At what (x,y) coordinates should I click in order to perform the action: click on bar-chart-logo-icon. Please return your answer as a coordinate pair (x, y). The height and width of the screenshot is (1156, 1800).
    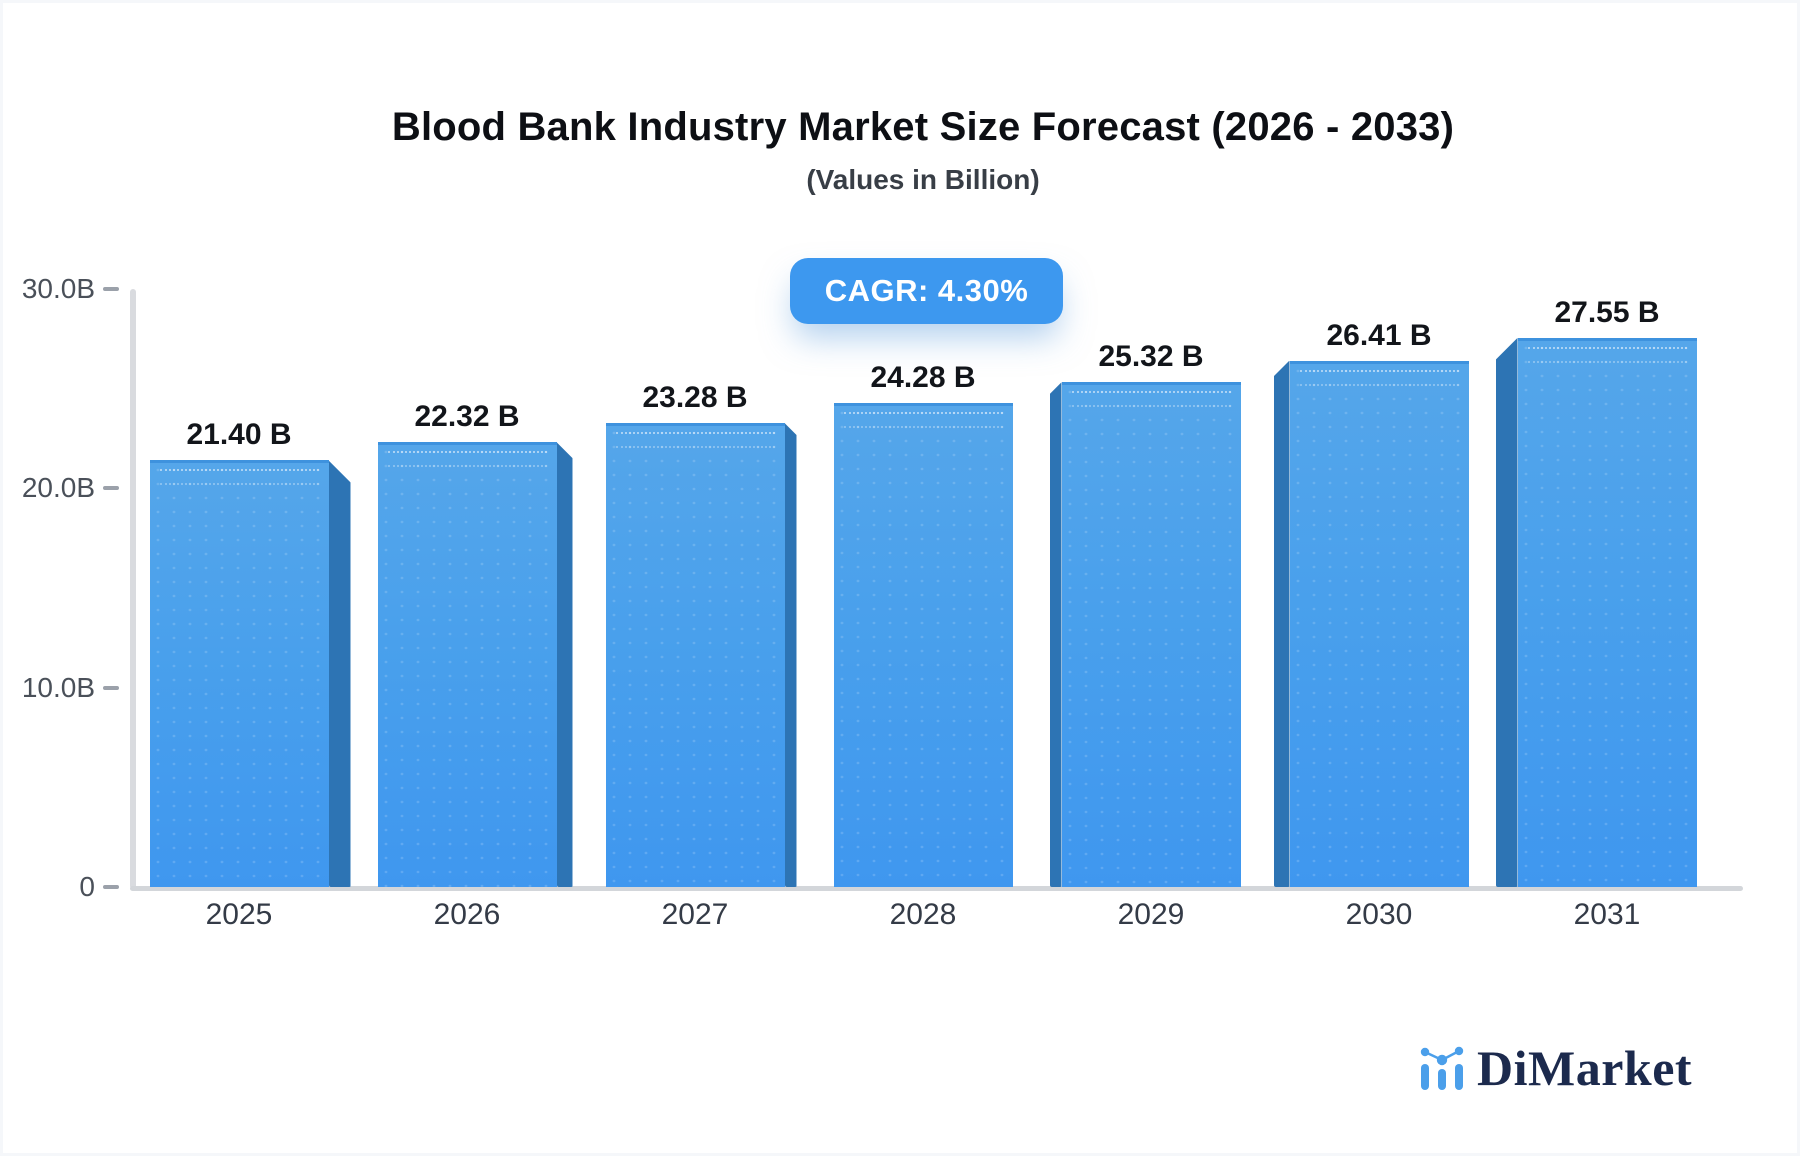
    Looking at the image, I should click on (1442, 1068).